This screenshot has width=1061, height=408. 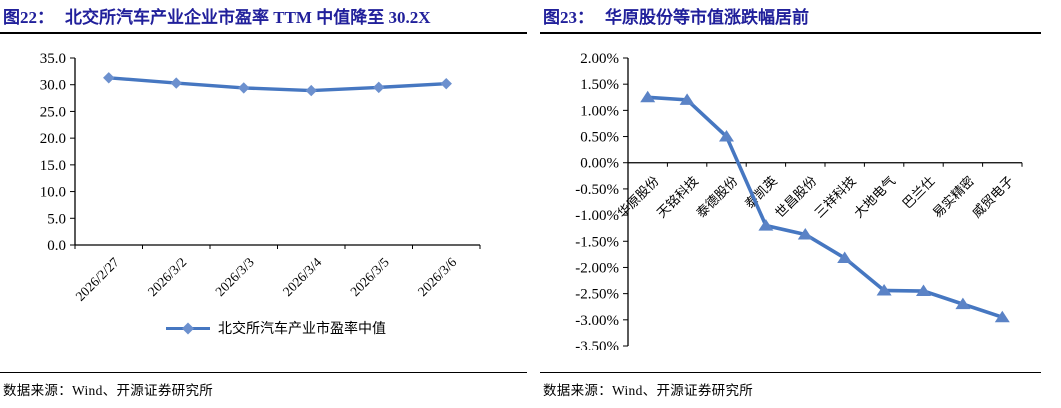 What do you see at coordinates (234, 276) in the screenshot?
I see `svg-text: 2026/3/3` at bounding box center [234, 276].